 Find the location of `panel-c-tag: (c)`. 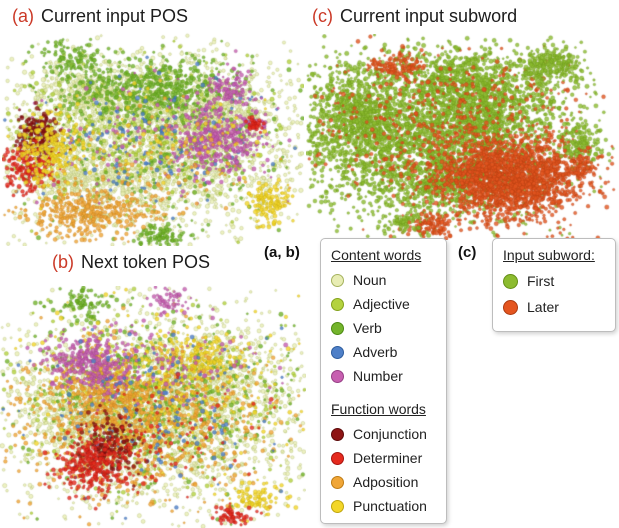

panel-c-tag: (c) is located at coordinates (322, 16).